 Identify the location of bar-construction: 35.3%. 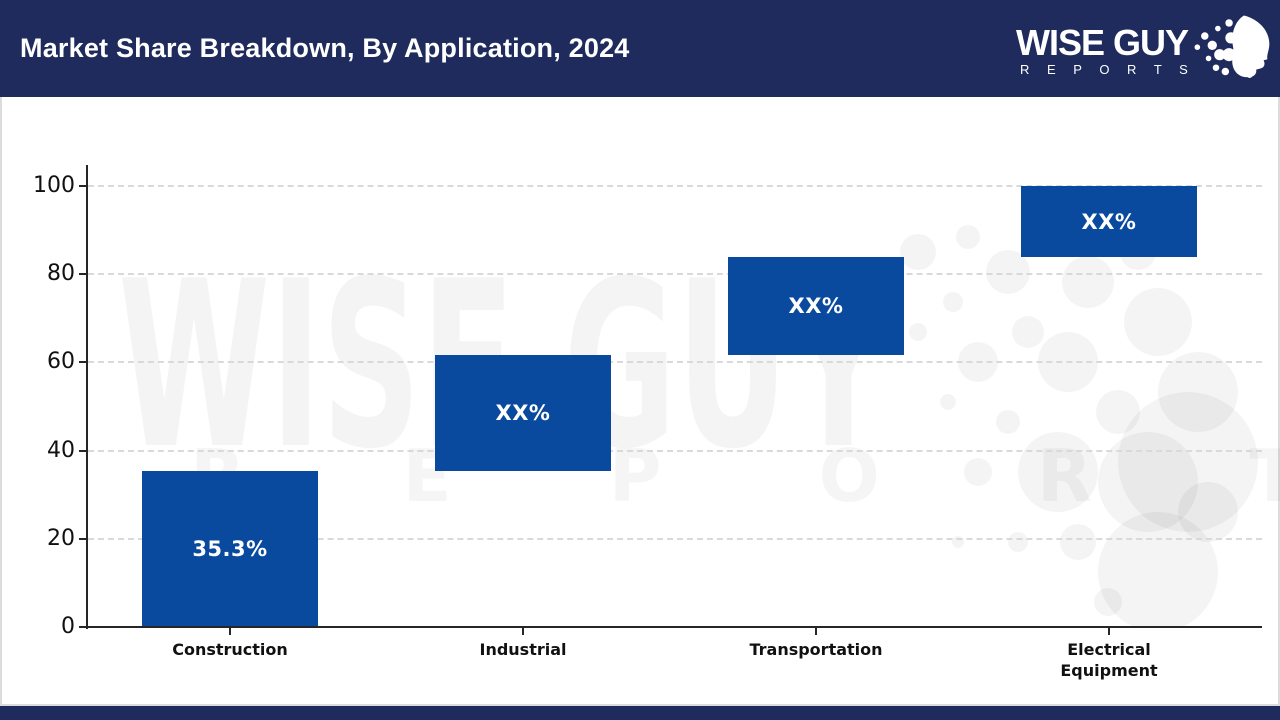
(230, 549).